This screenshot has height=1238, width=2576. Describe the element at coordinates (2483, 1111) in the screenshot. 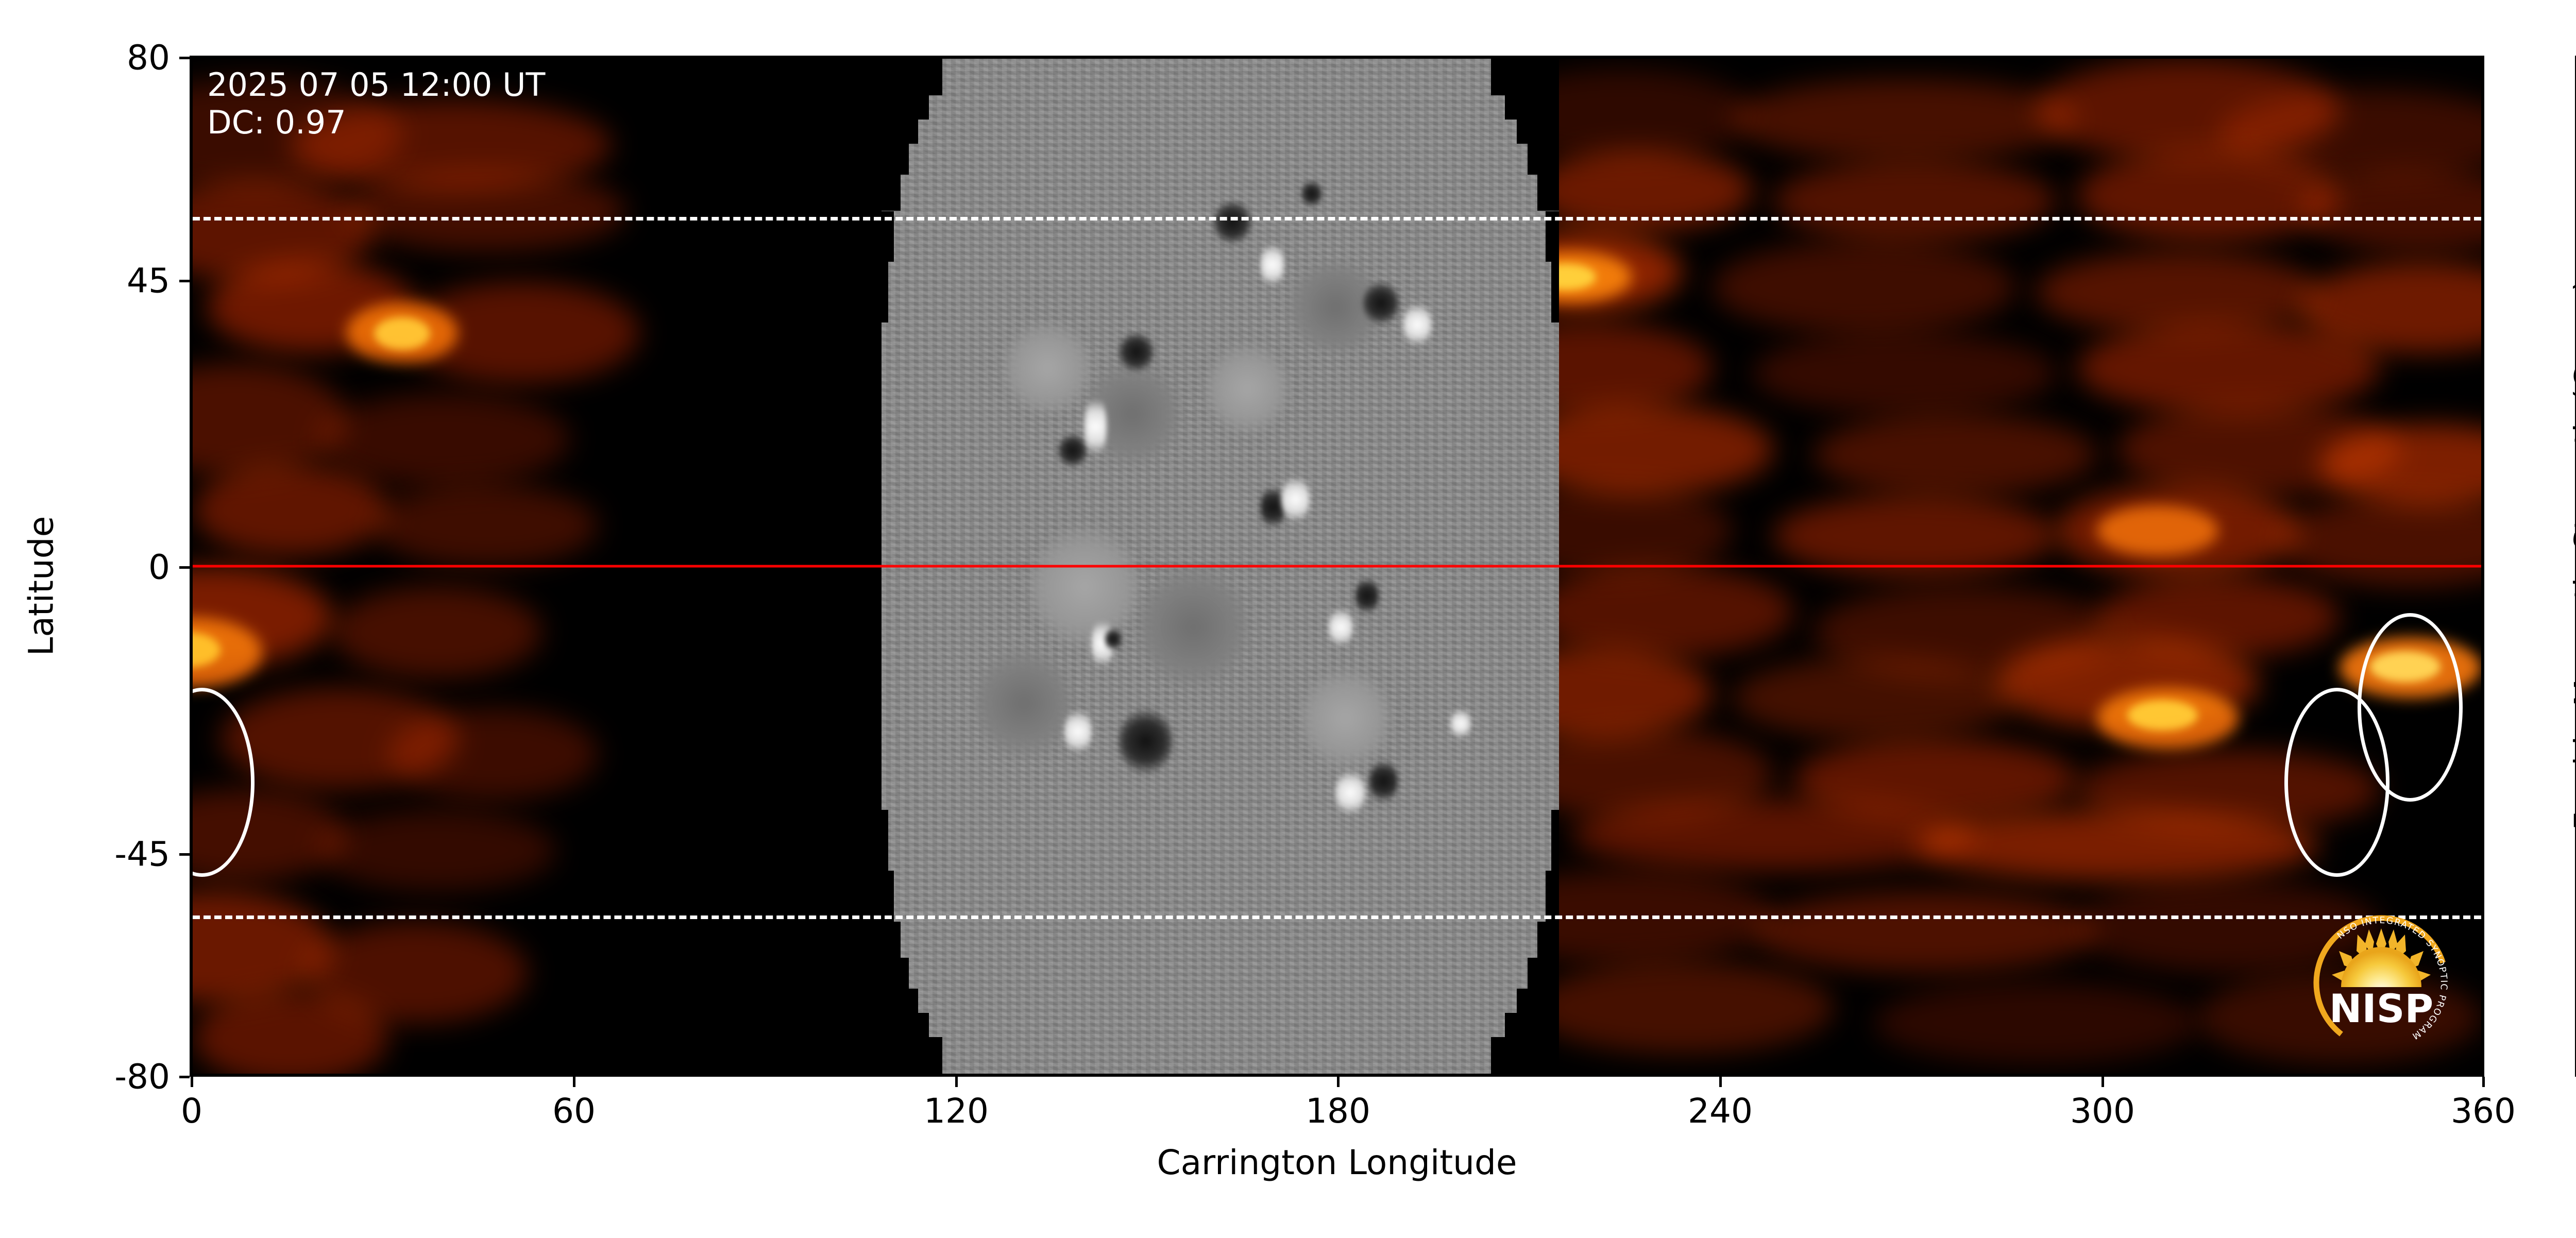

I see `x-tick-label-360: 360` at that location.